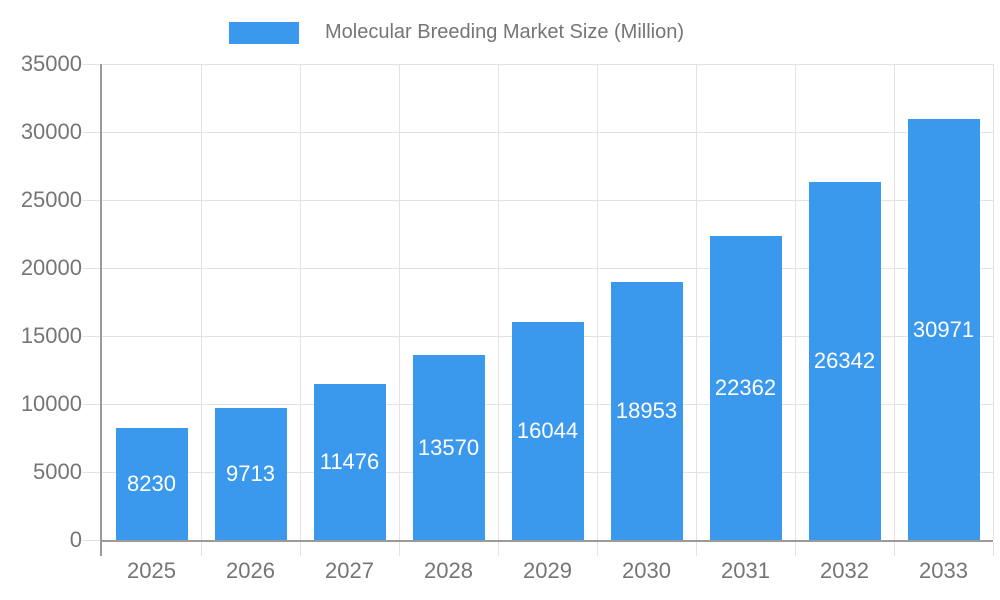 This screenshot has width=1000, height=600. I want to click on x-axis-tick-label: 2033, so click(943, 570).